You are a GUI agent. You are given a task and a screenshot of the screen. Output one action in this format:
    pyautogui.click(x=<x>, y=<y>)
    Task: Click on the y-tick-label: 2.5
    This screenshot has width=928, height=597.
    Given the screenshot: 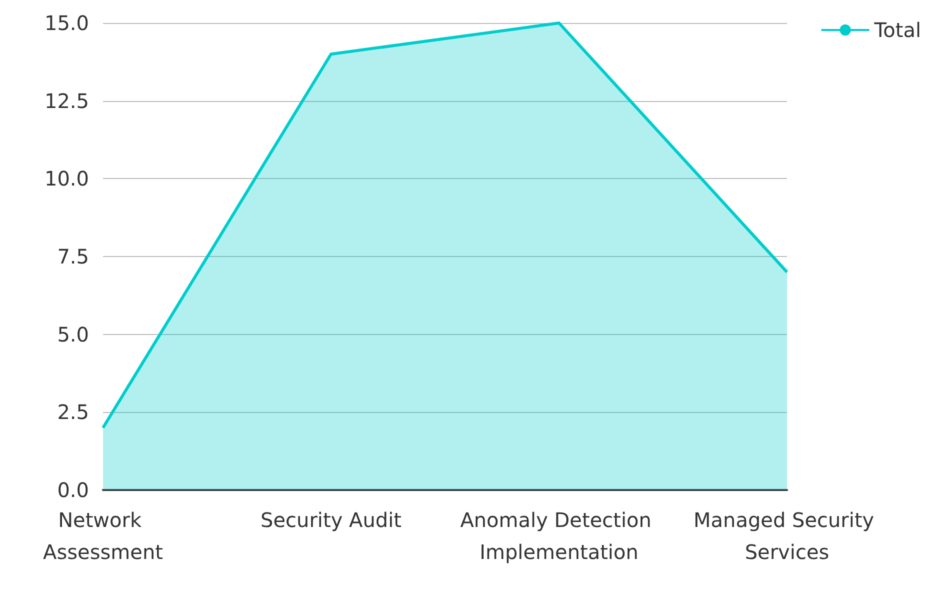 What is the action you would take?
    pyautogui.click(x=73, y=412)
    